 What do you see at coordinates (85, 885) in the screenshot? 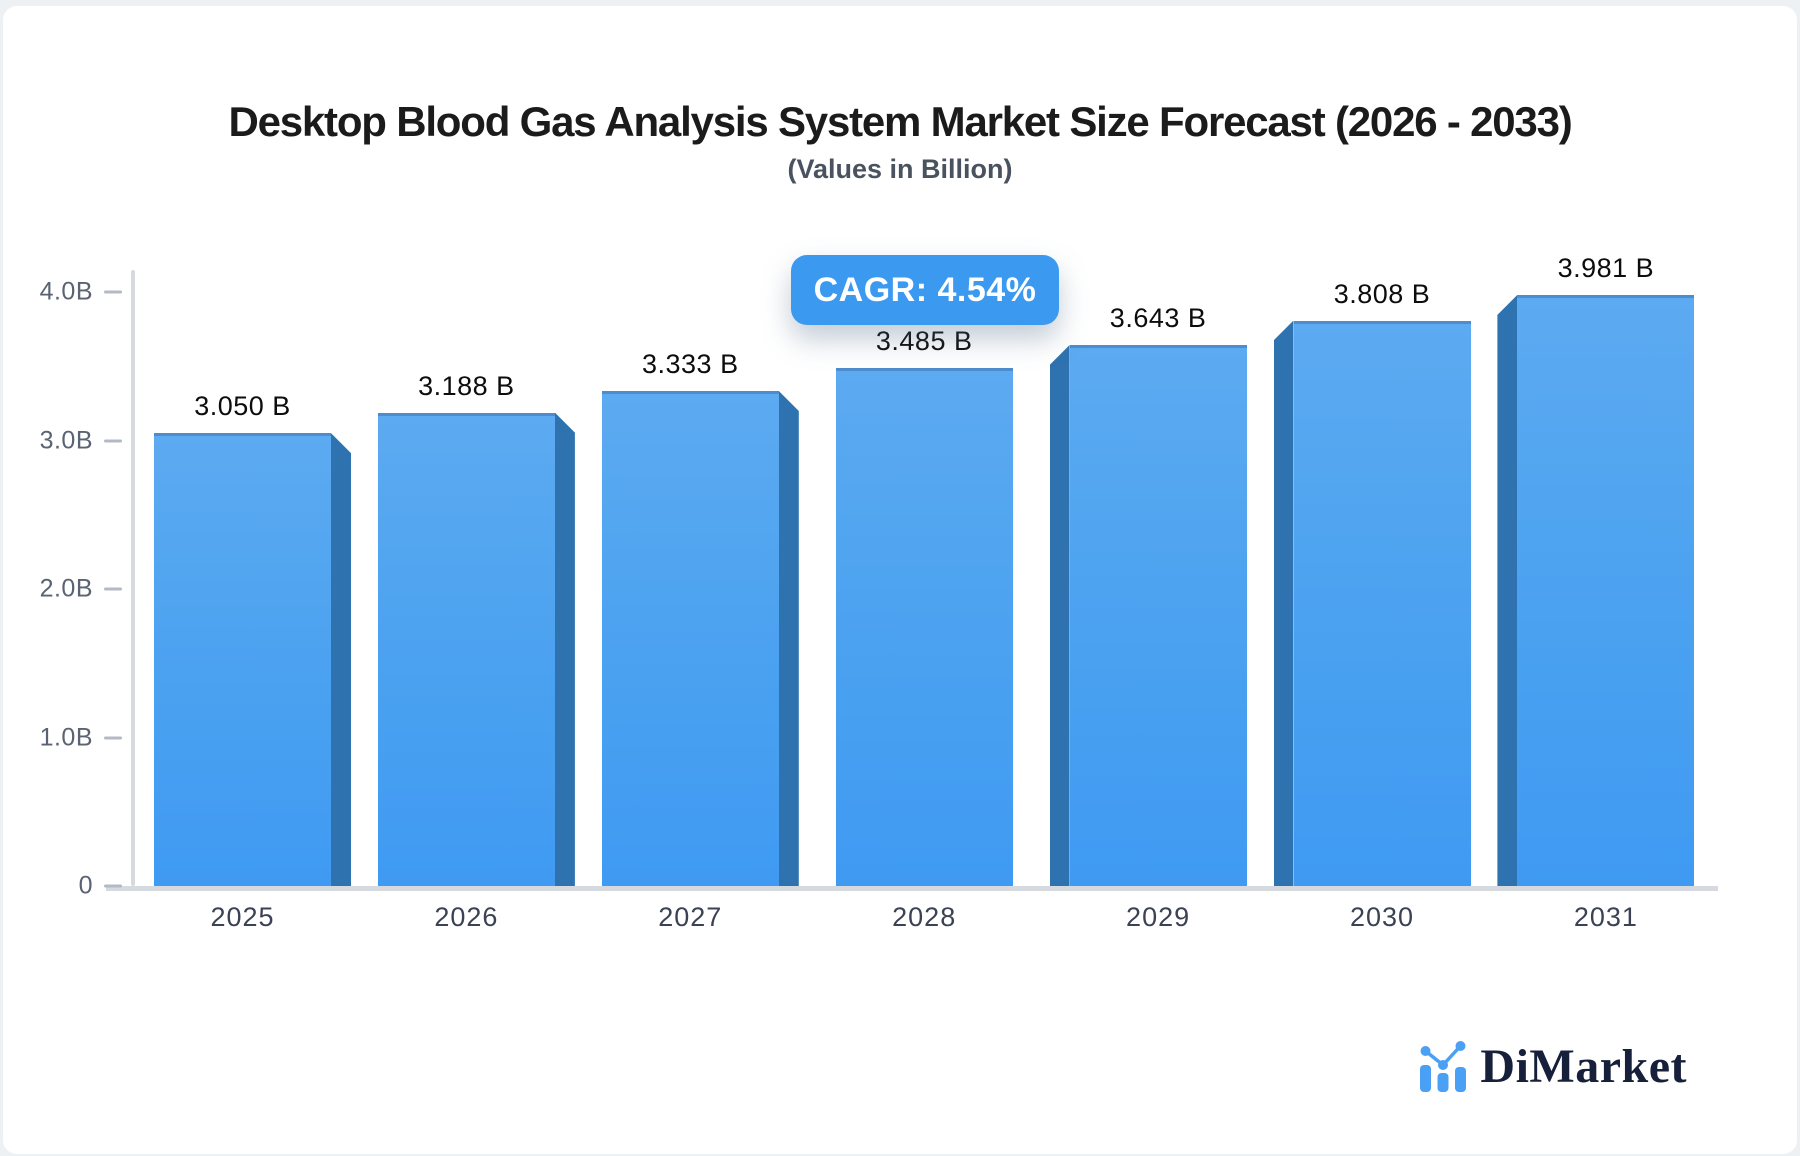
I see `y-tick-label: 0` at bounding box center [85, 885].